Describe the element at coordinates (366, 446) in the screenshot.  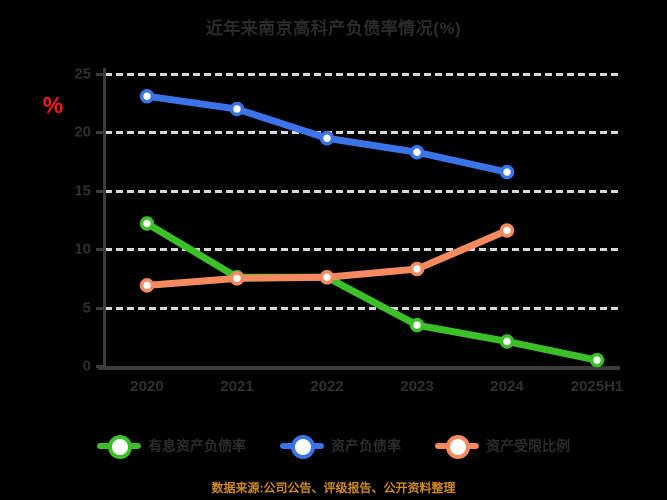
I see `legend-label: 资产负债率` at that location.